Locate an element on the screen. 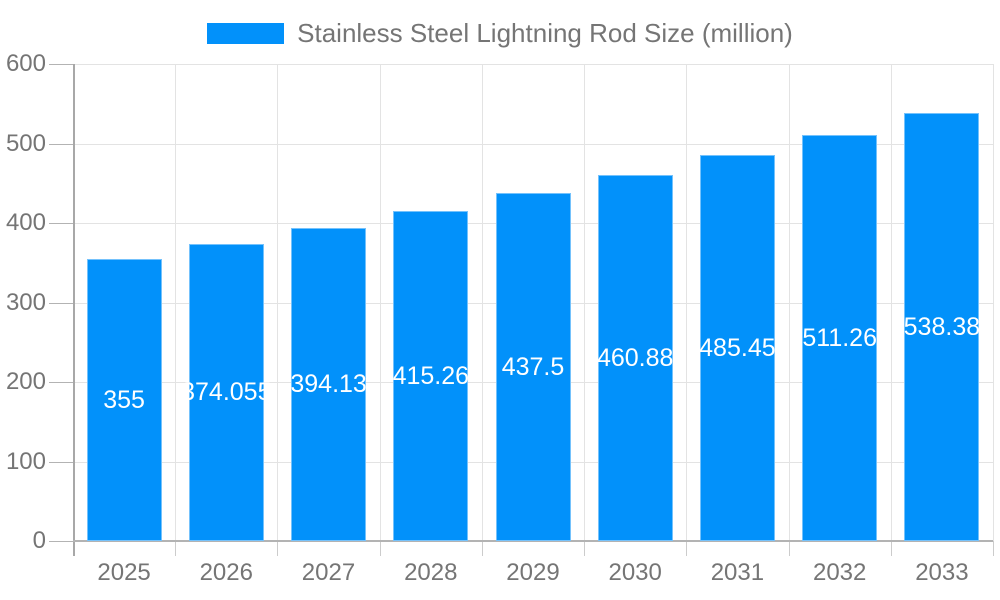  x-axis-label: 2027 is located at coordinates (328, 572).